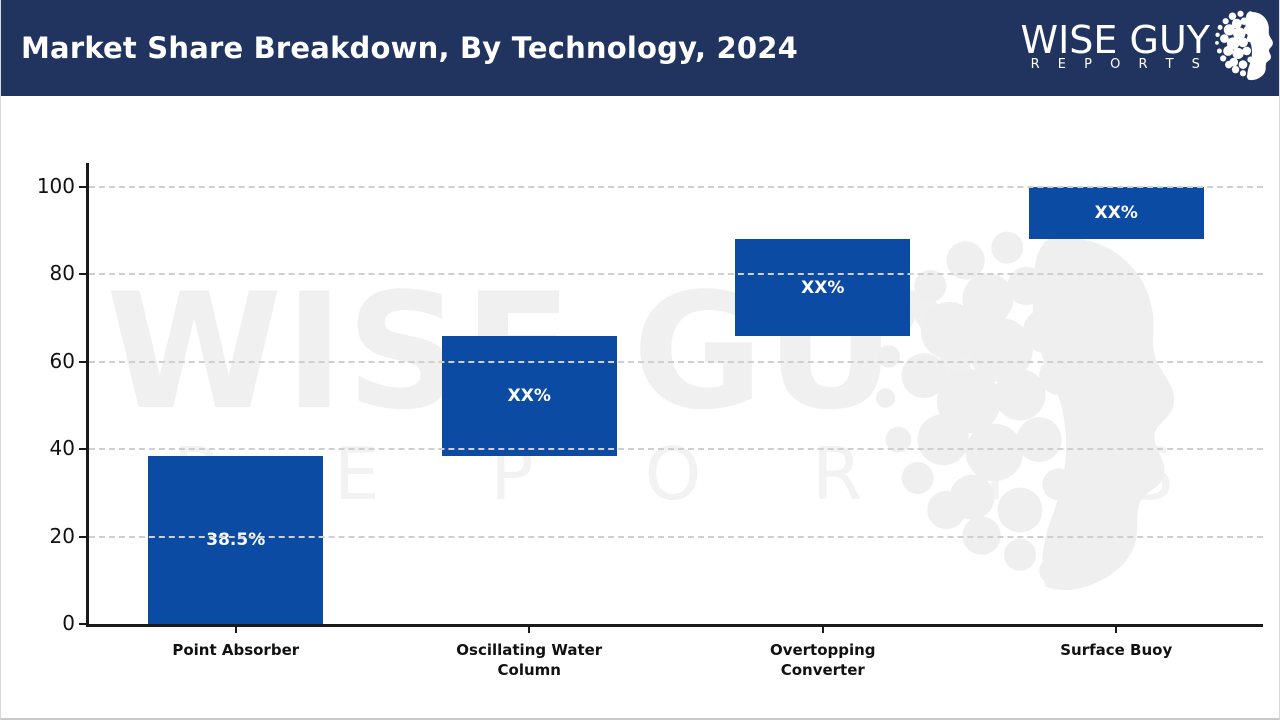  I want to click on y-tick-label: 20, so click(62, 535).